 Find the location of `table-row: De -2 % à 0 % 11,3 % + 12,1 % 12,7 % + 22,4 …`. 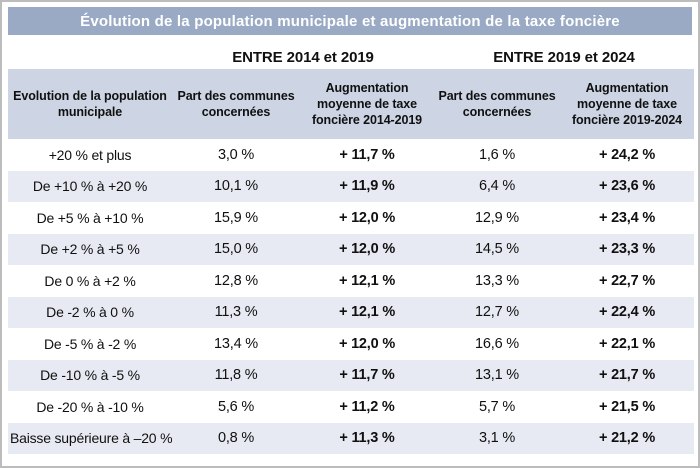

table-row: De -2 % à 0 % 11,3 % + 12,1 % 12,7 % + 22,4 … is located at coordinates (351, 312).